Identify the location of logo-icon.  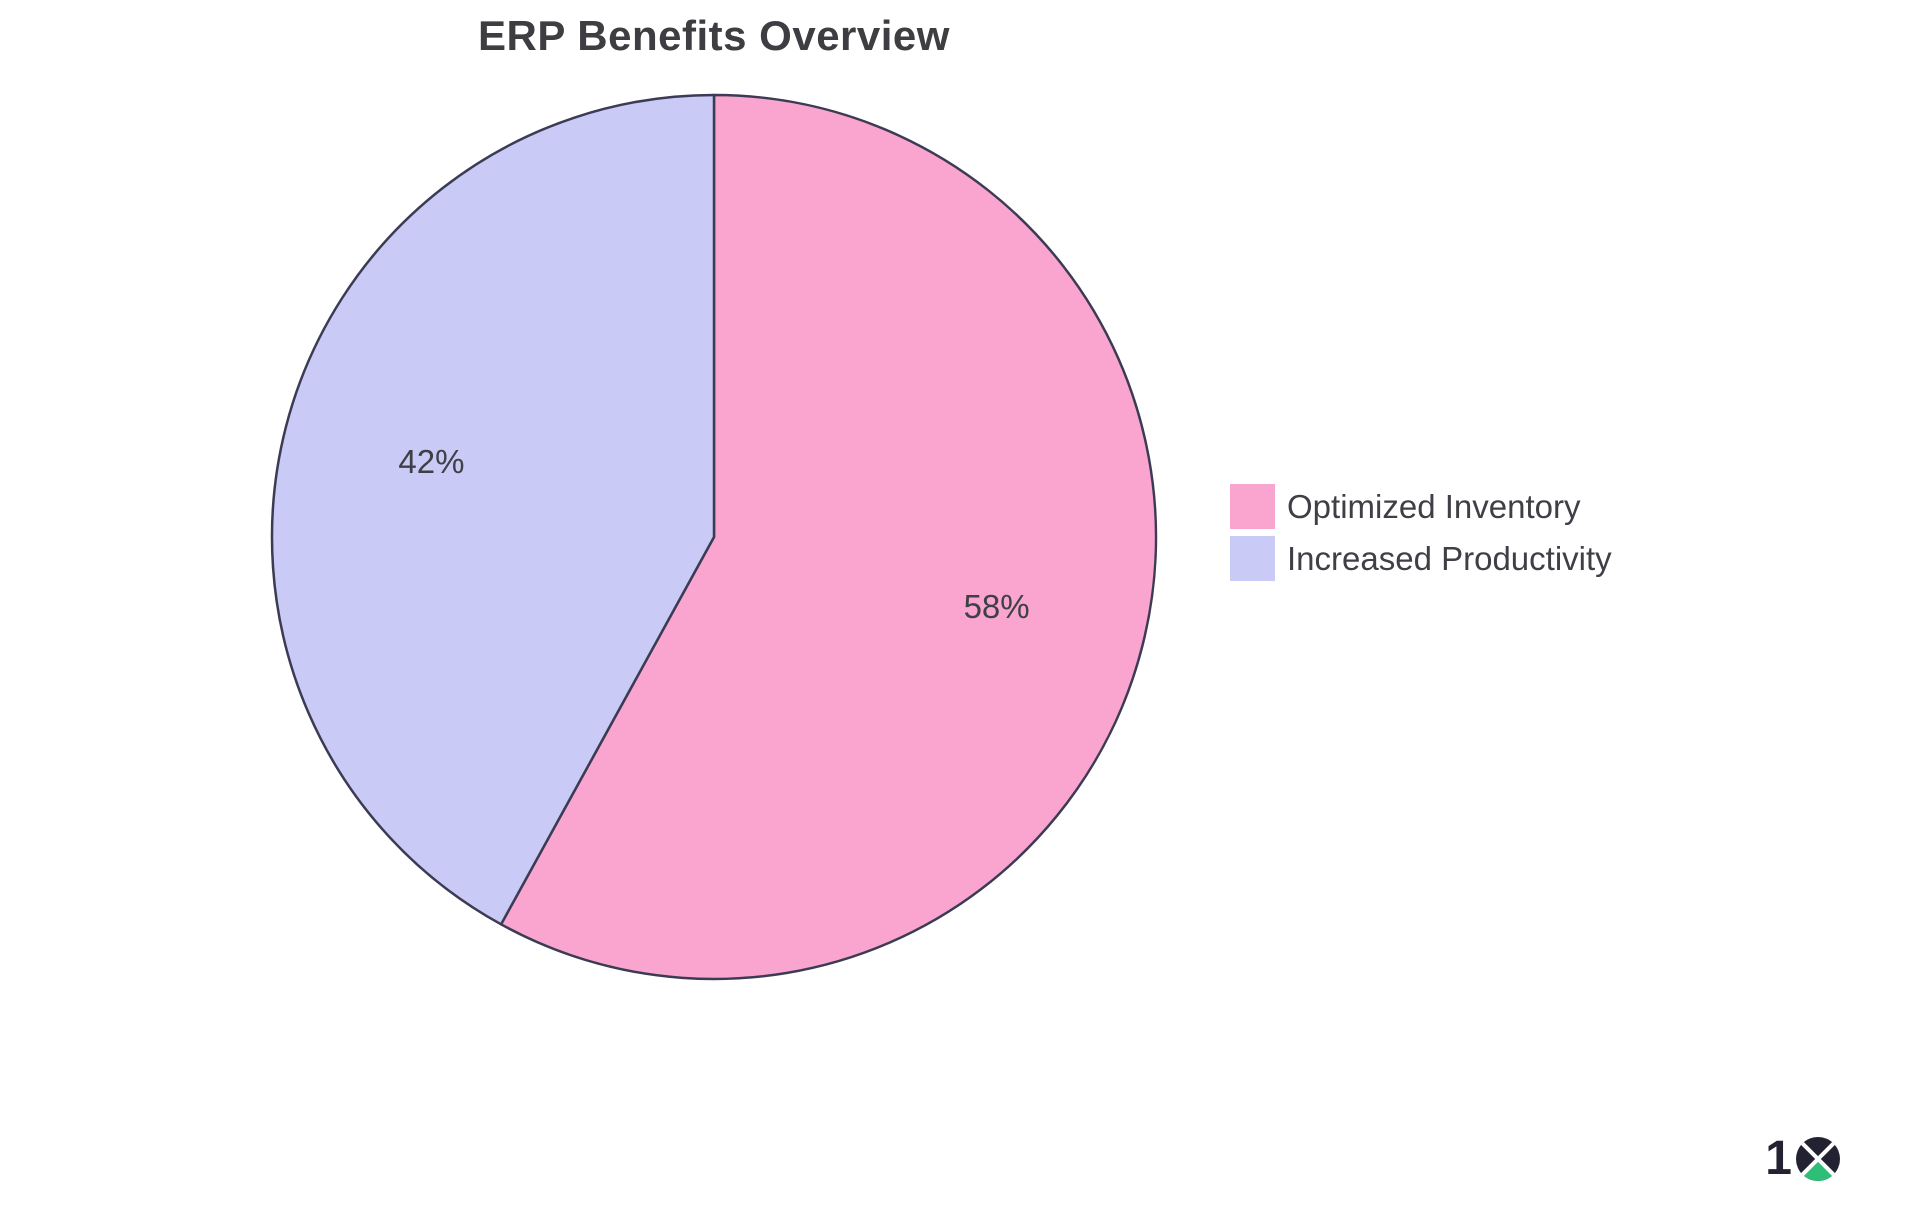
(1818, 1159).